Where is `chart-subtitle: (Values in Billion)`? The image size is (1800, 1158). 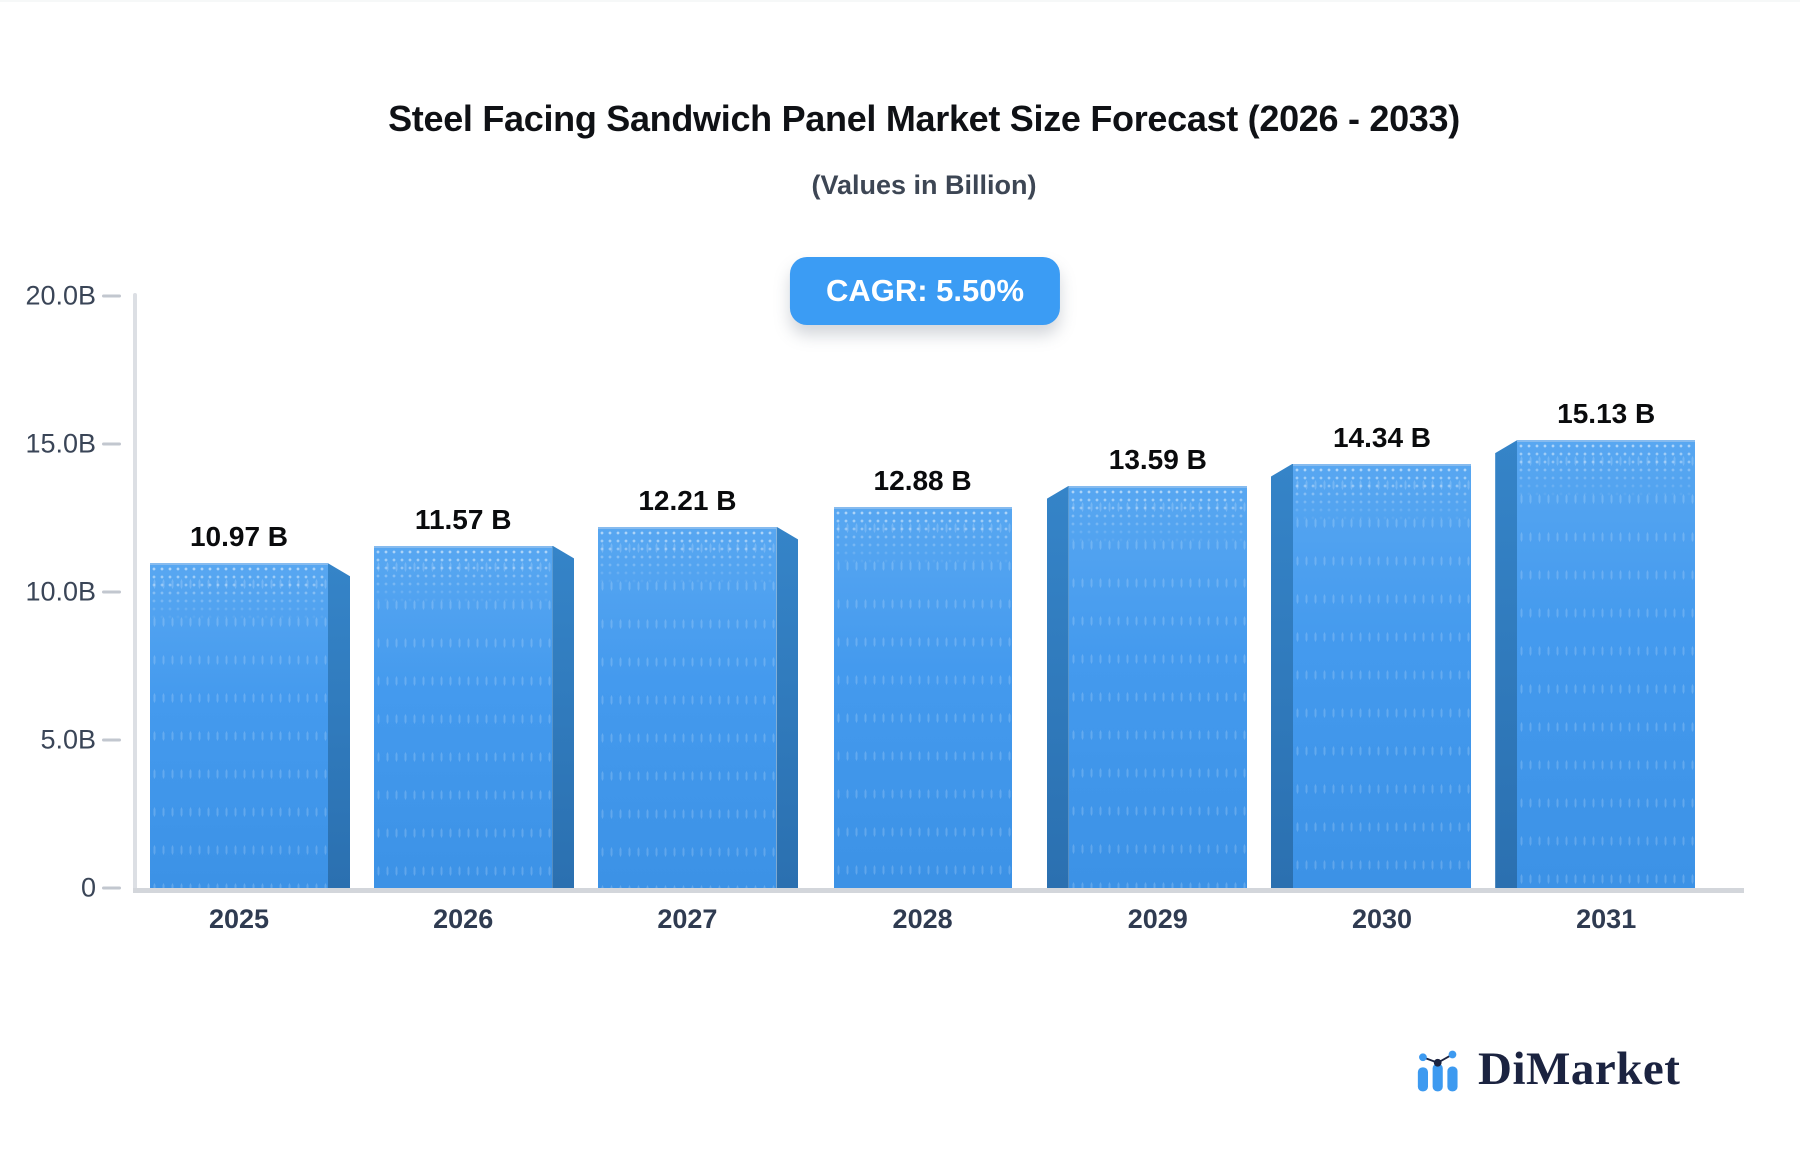 chart-subtitle: (Values in Billion) is located at coordinates (924, 185).